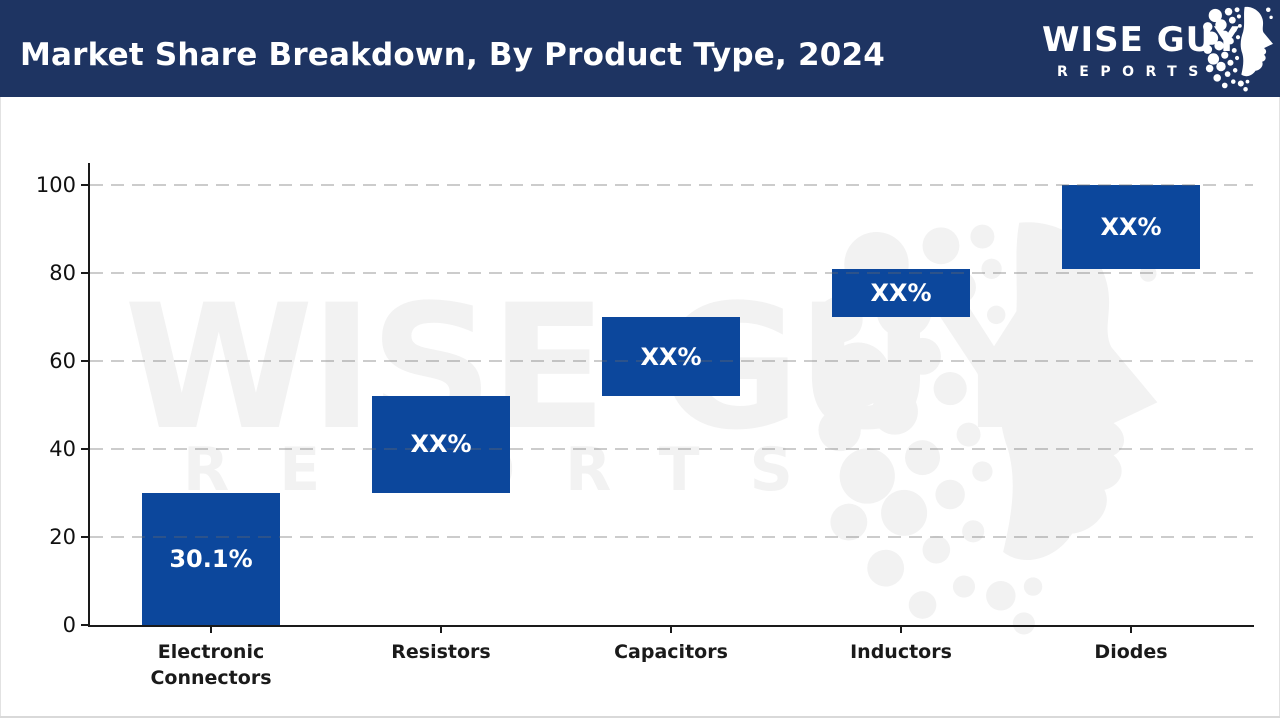  Describe the element at coordinates (62, 449) in the screenshot. I see `y-tick-label: 40` at that location.